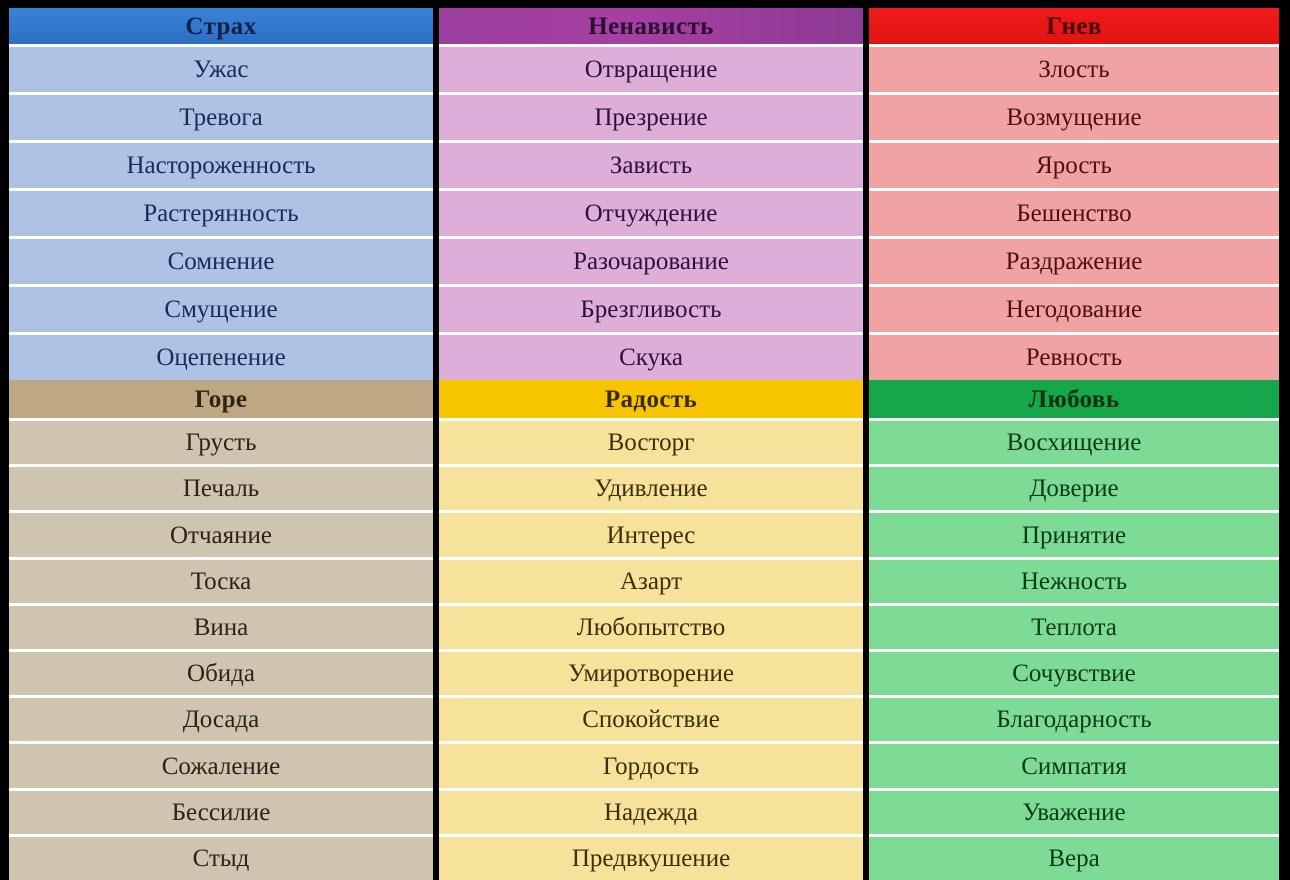 The width and height of the screenshot is (1290, 880). I want to click on emotion-cell: Симпатия, so click(1074, 764).